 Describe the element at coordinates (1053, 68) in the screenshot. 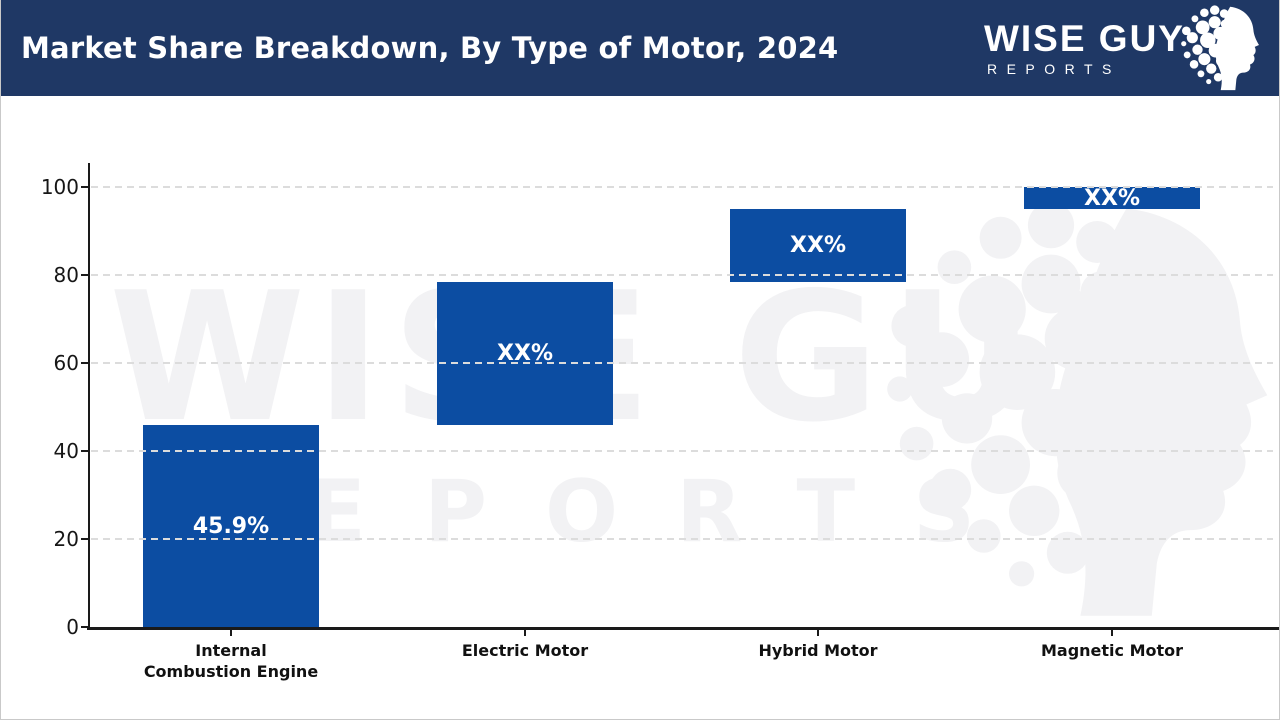

I see `brand-subname: REPORTS` at that location.